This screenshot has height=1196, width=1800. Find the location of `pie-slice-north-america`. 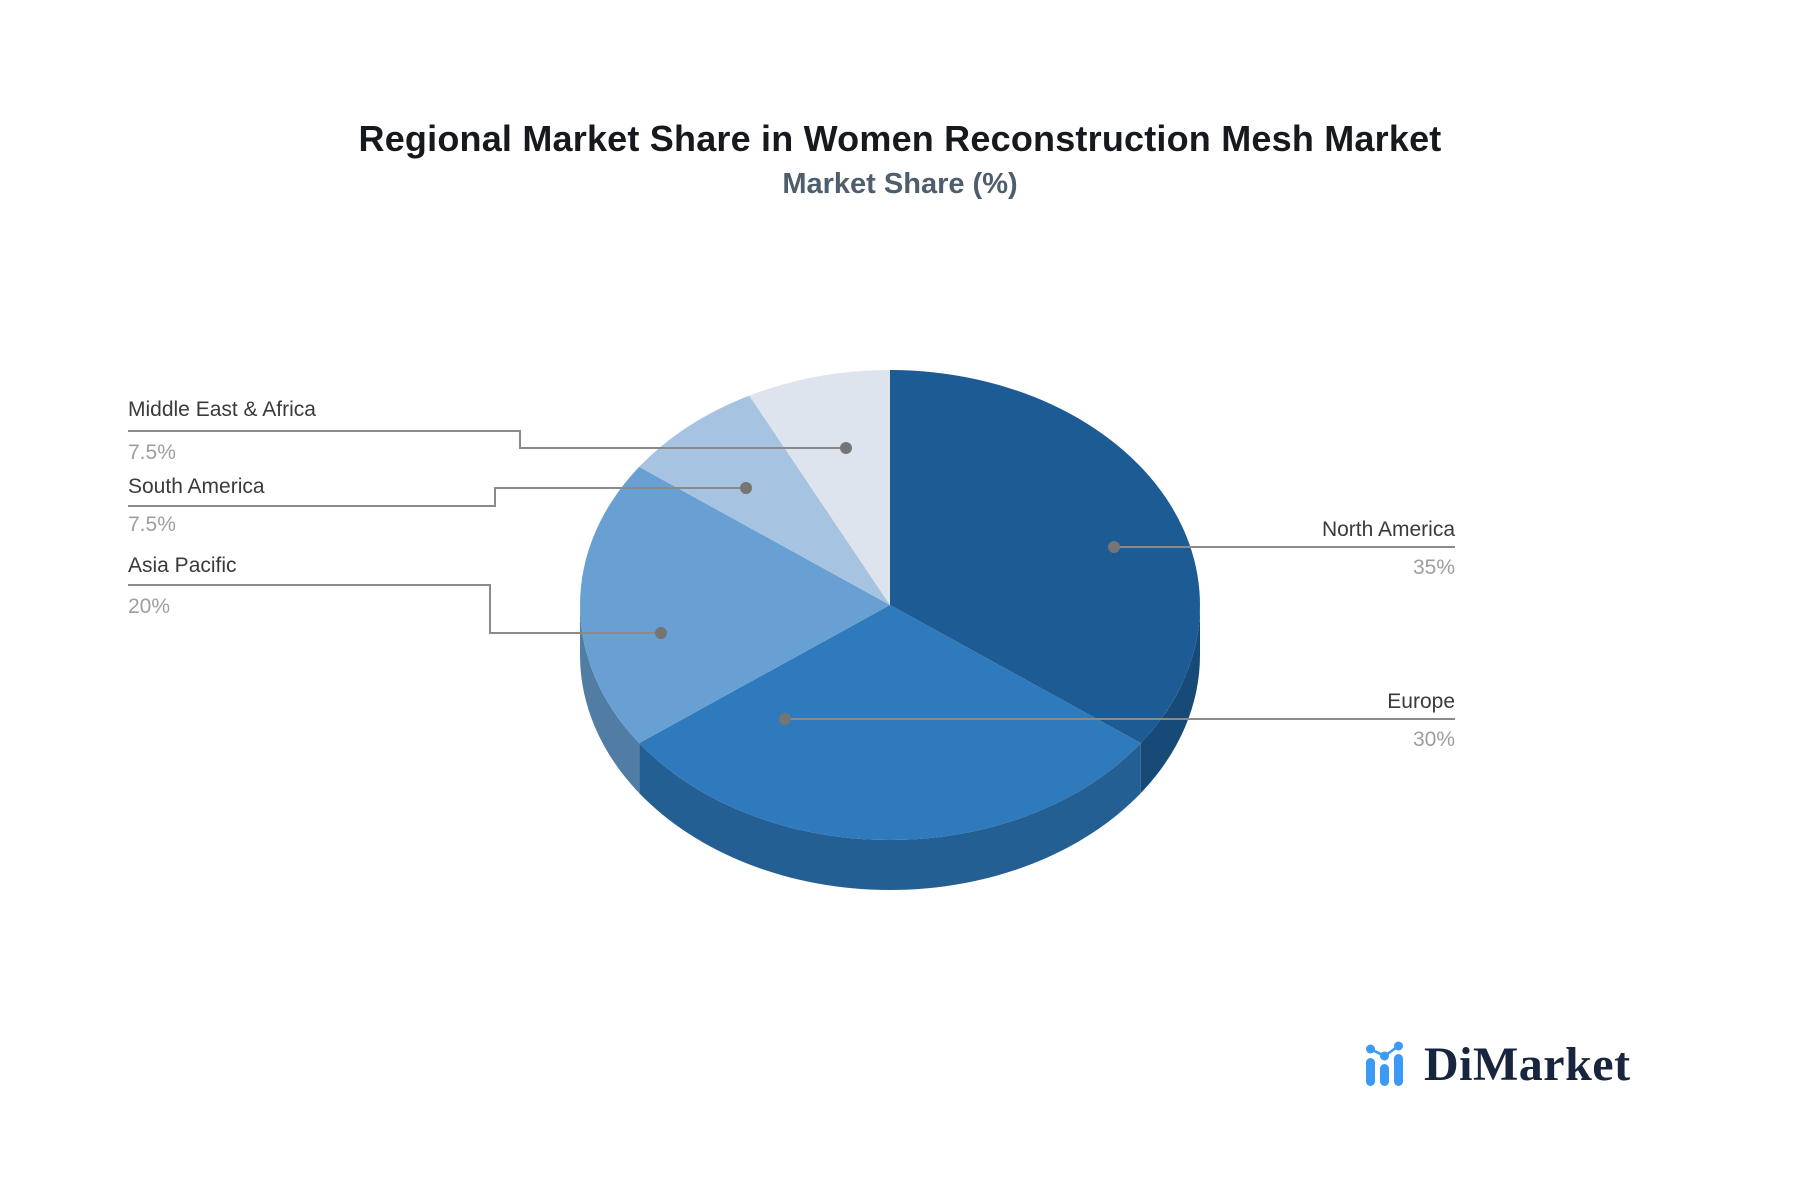

pie-slice-north-america is located at coordinates (1045, 557).